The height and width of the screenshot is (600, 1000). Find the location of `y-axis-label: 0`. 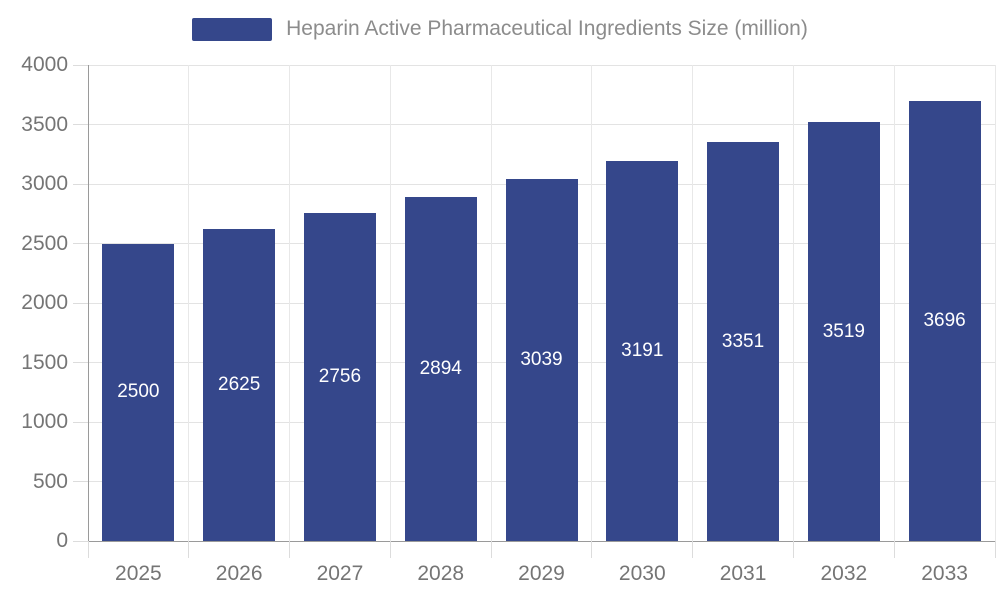

y-axis-label: 0 is located at coordinates (62, 540).